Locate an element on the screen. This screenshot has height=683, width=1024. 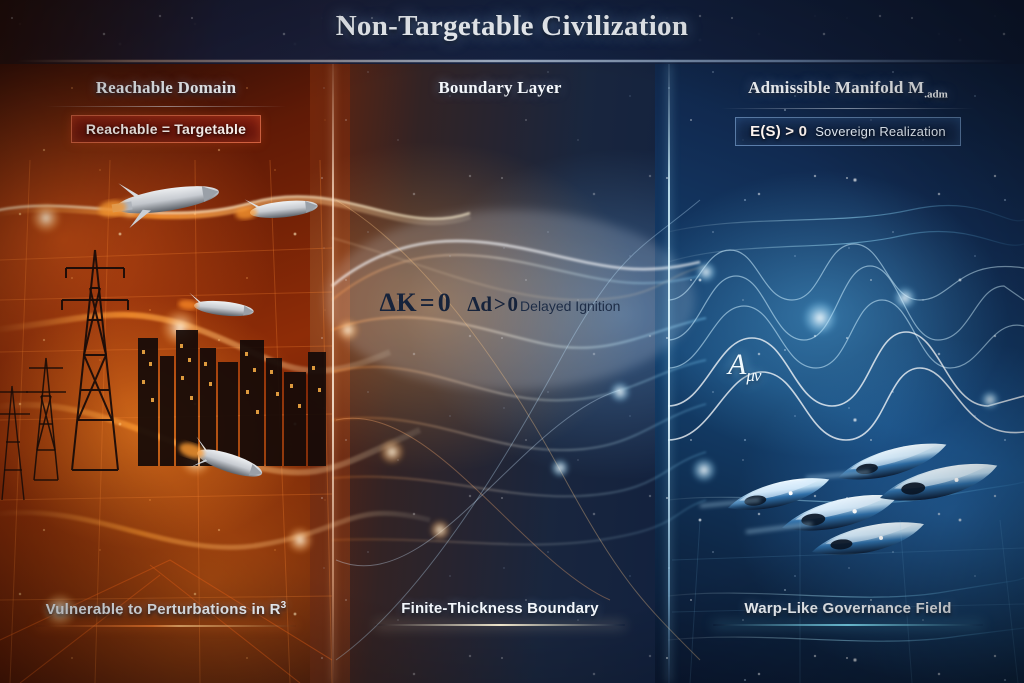
column-header-reachable-domain: Reachable Domain Reachable = Targetable is located at coordinates (166, 110).